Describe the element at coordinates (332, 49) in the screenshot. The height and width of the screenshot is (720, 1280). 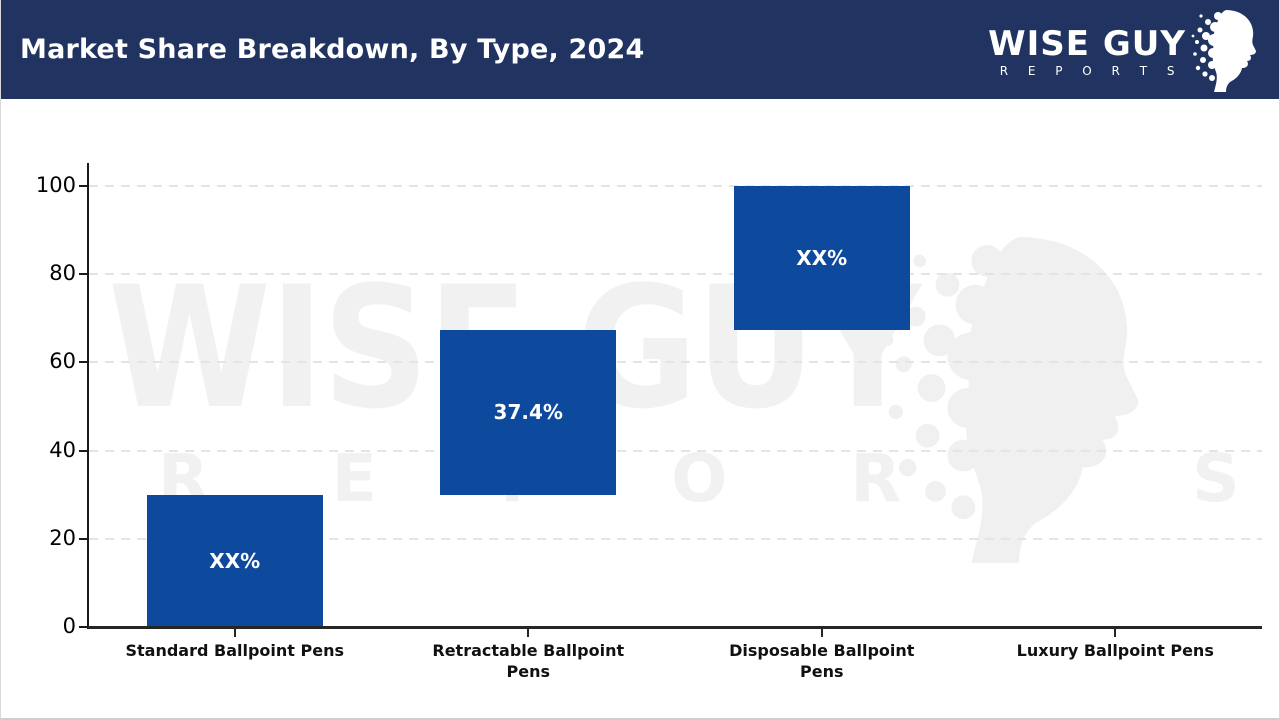
I see `chart-title: Market Share Breakdown, By Type, 2024` at that location.